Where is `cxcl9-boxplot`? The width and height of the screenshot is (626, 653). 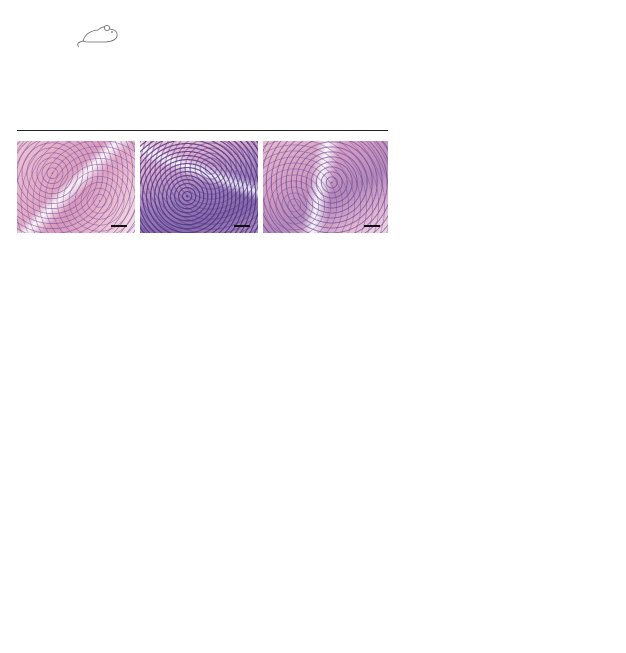
cxcl9-boxplot is located at coordinates (395, 587).